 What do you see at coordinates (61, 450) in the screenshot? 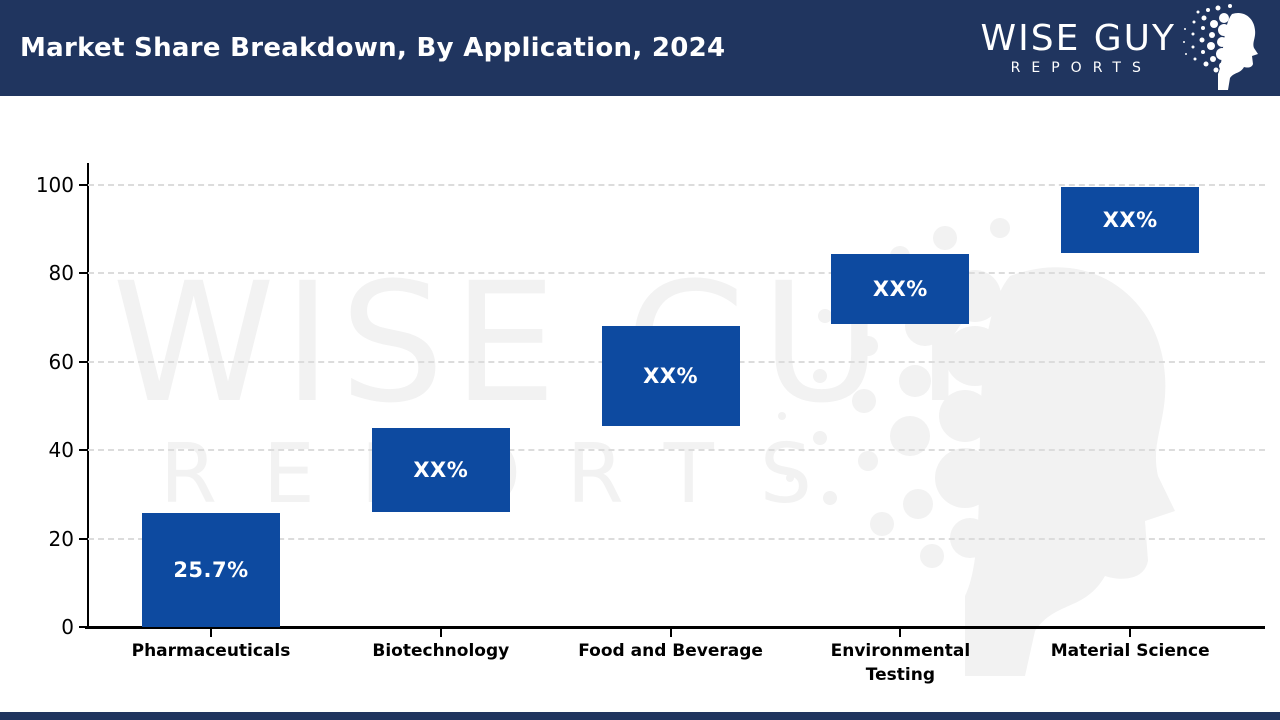
I see `y-tick-label-40: 40` at bounding box center [61, 450].